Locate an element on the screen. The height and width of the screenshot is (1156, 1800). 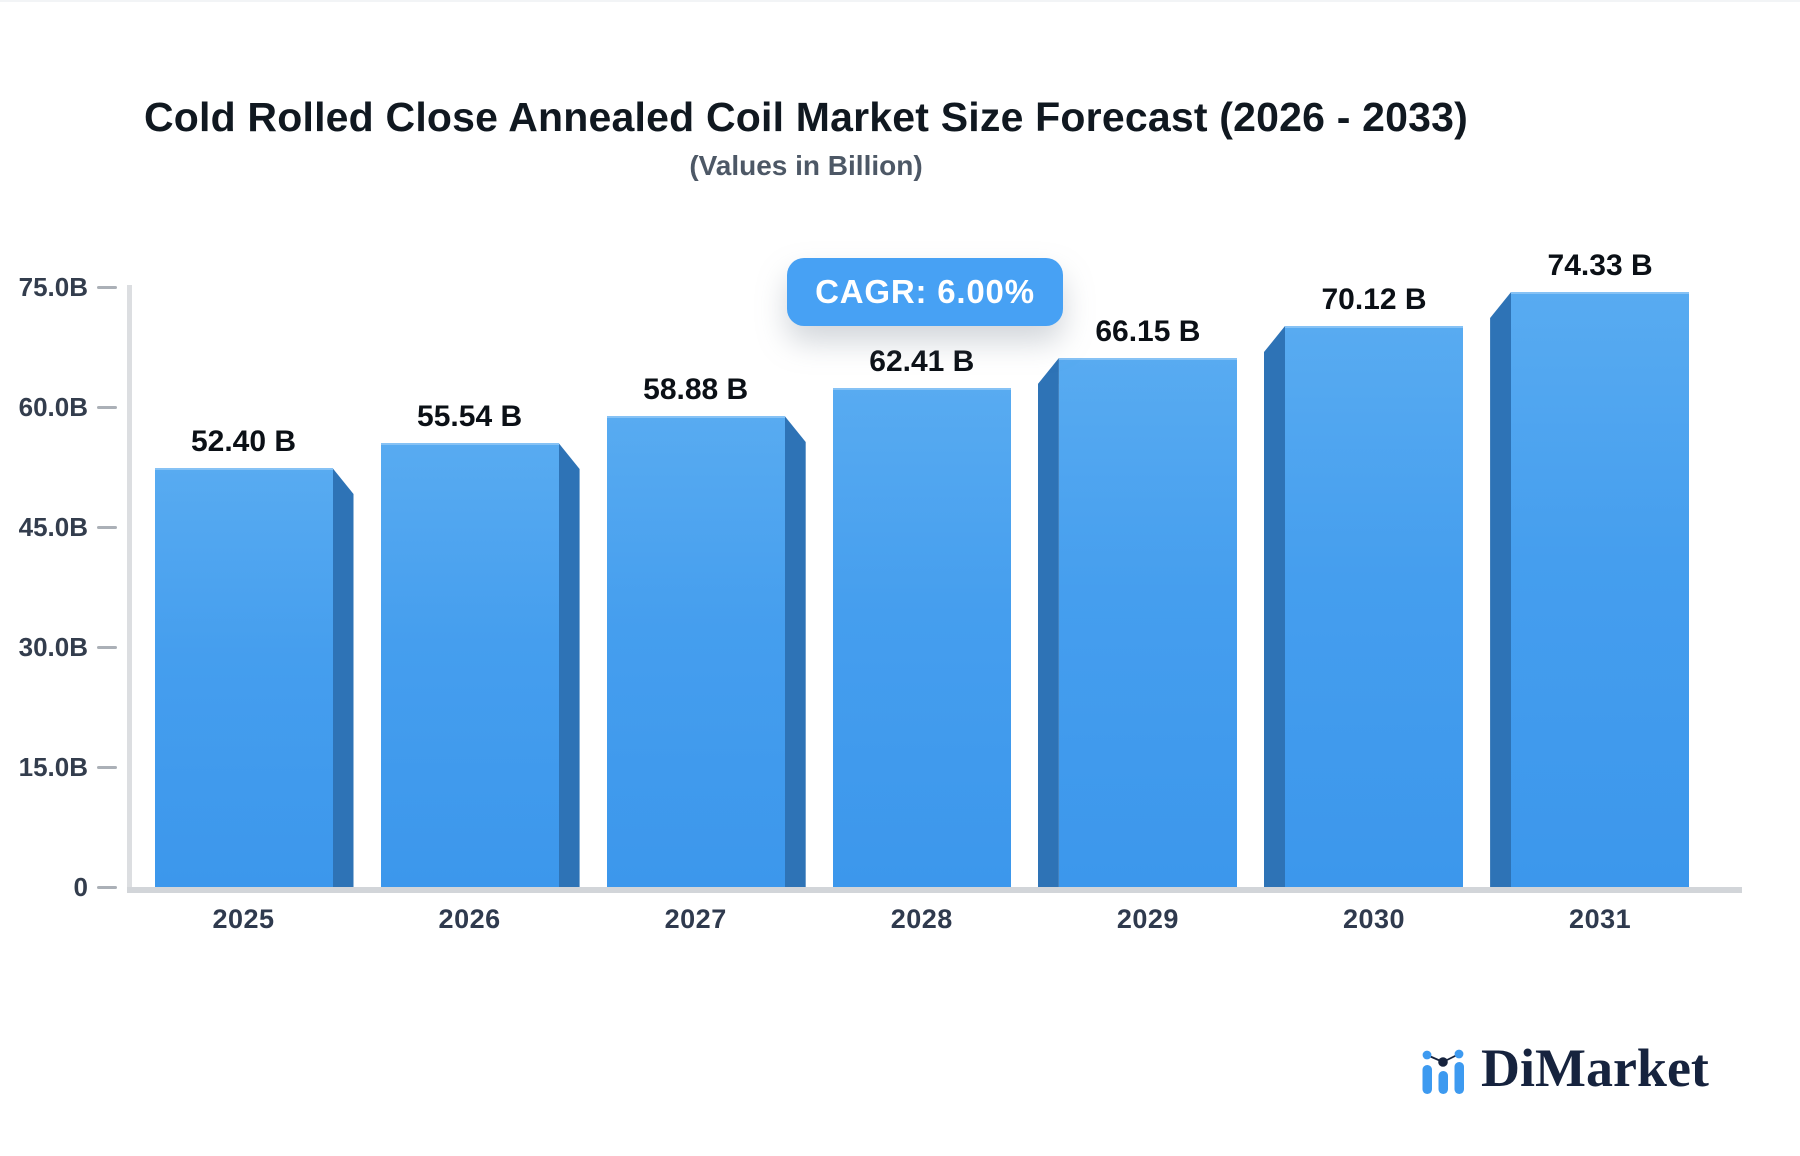
bar-value-label: 58.88 B is located at coordinates (696, 389).